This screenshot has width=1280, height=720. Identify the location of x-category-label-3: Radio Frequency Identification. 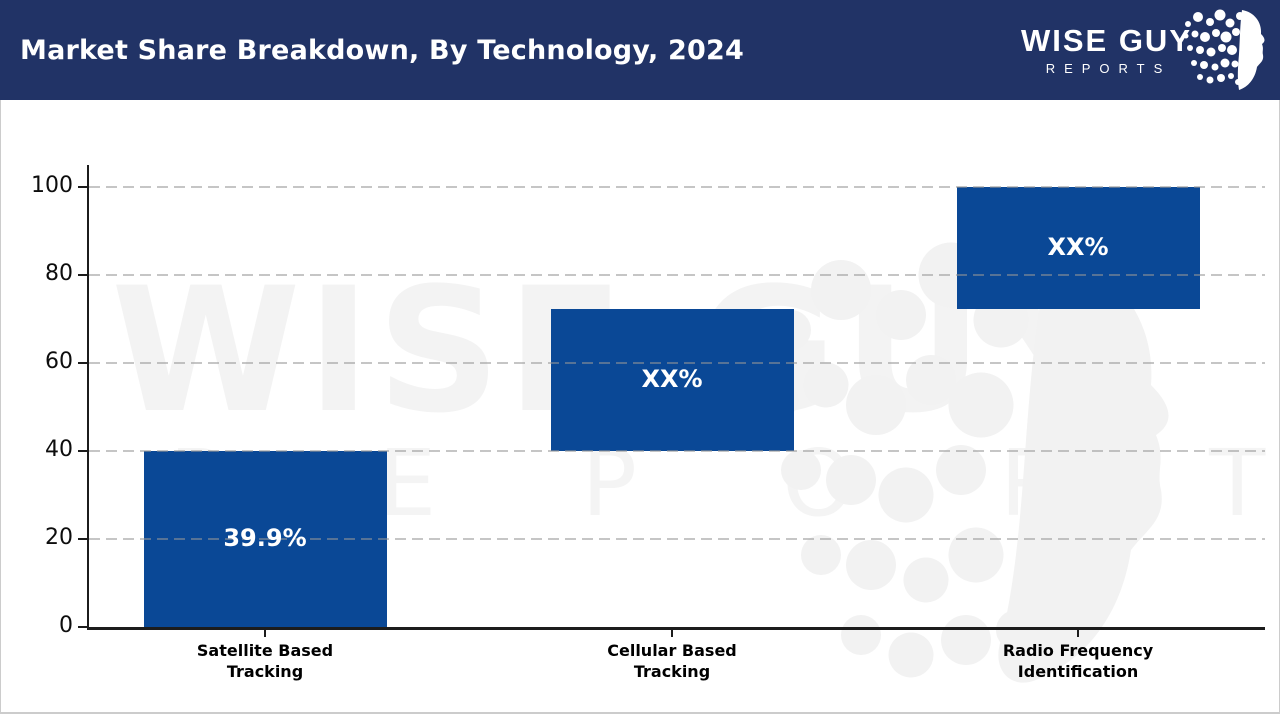
(1078, 662).